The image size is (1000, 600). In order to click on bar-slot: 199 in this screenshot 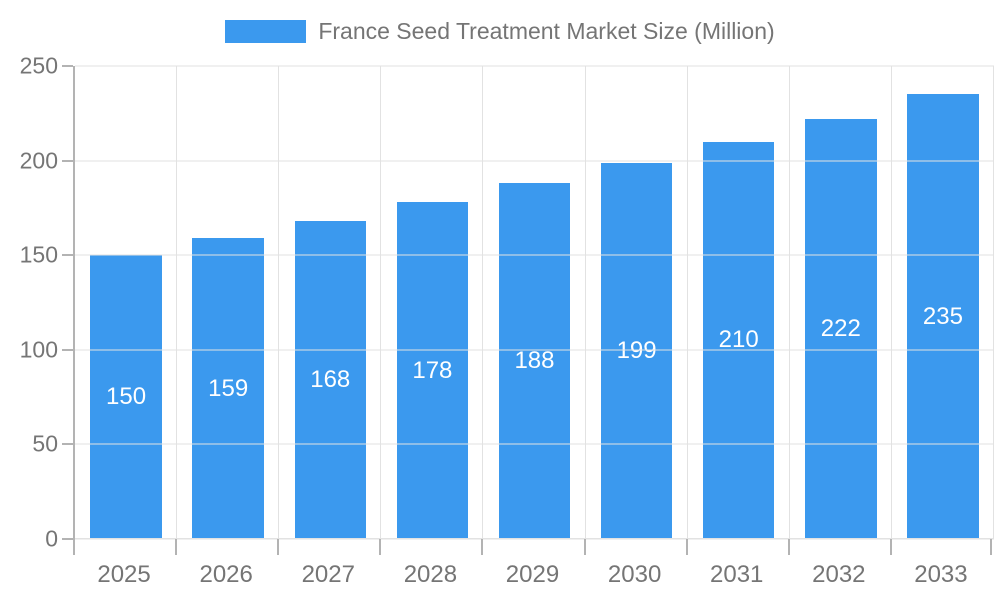, I will do `click(637, 302)`.